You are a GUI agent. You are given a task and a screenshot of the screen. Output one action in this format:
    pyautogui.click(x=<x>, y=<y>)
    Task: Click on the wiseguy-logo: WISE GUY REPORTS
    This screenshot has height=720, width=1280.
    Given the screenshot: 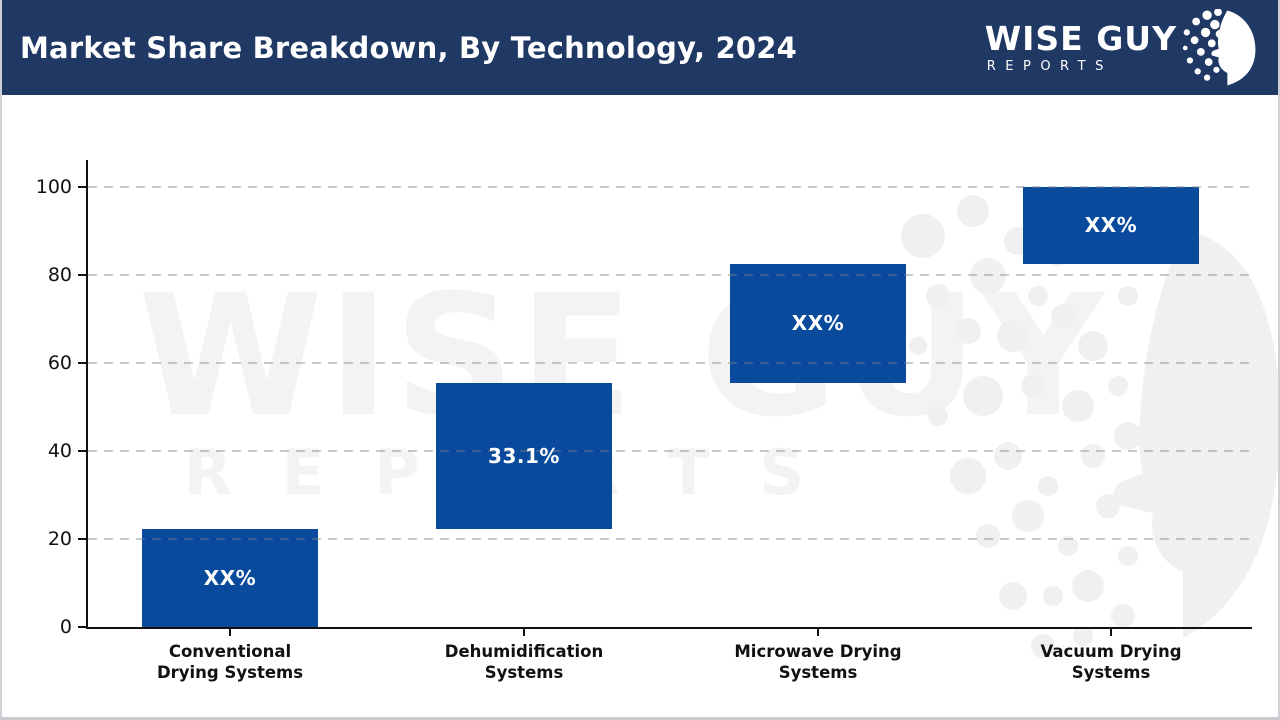 What is the action you would take?
    pyautogui.click(x=1121, y=47)
    